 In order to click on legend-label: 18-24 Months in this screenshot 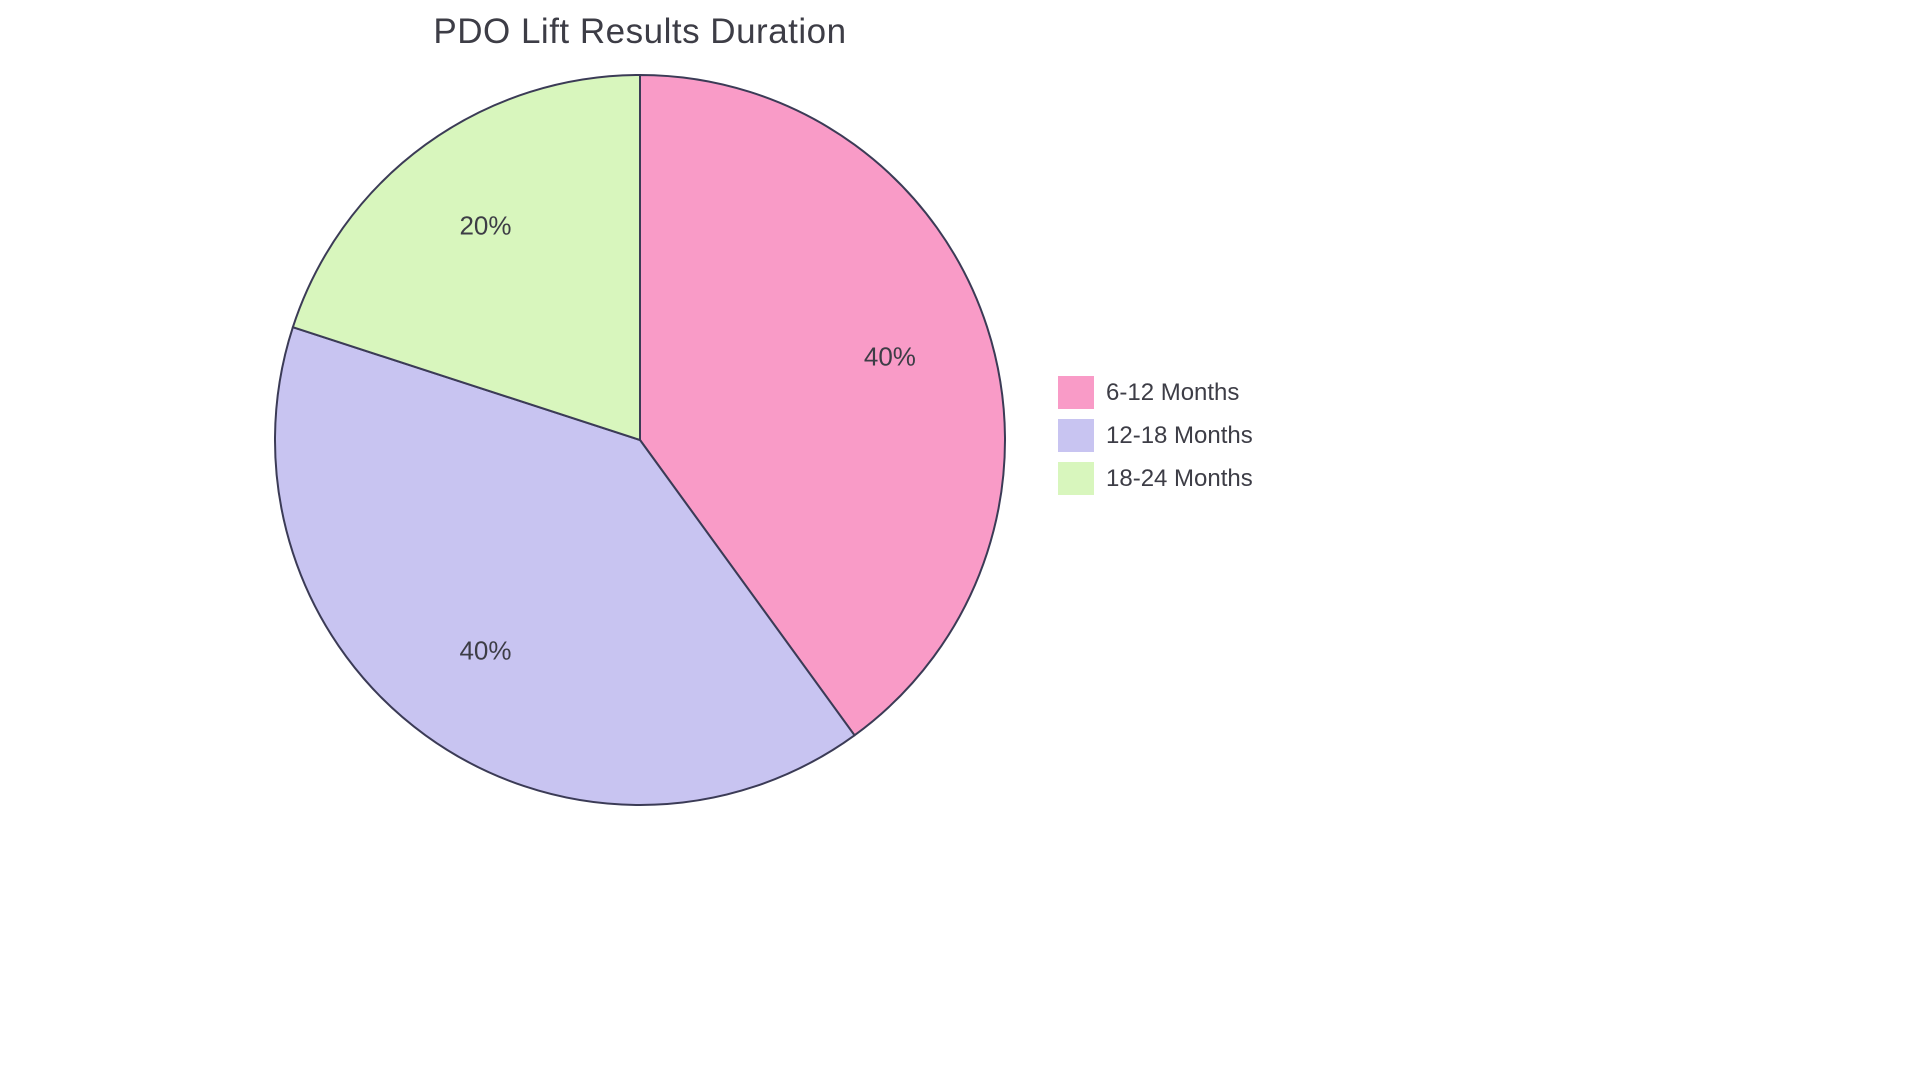, I will do `click(1179, 478)`.